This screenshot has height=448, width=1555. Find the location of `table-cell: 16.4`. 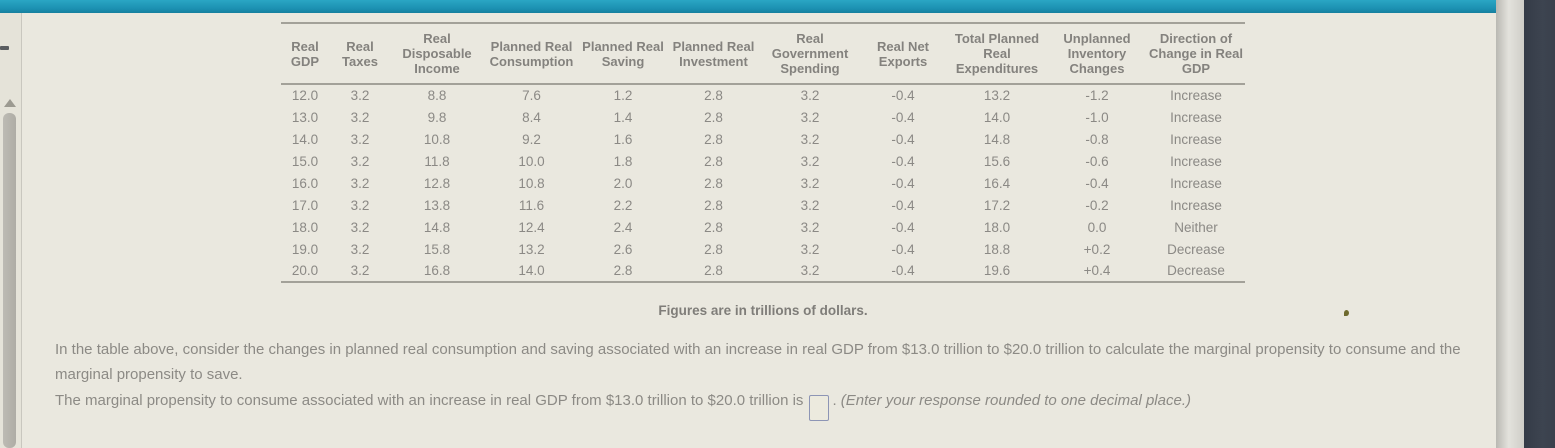

table-cell: 16.4 is located at coordinates (997, 183).